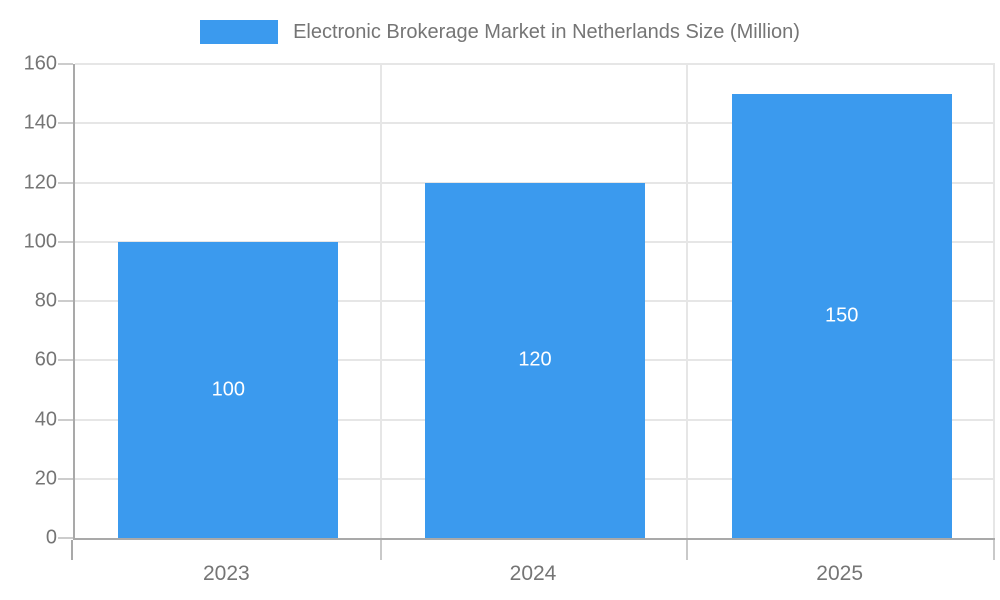 The width and height of the screenshot is (1000, 600). I want to click on x-tick-label: 2025, so click(840, 573).